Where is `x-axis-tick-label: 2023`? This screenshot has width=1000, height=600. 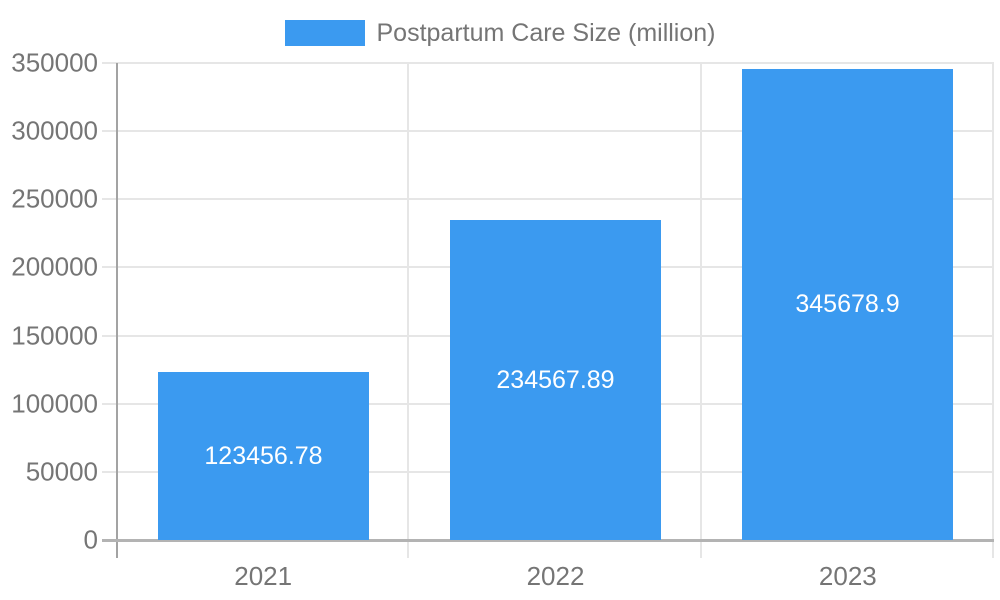 x-axis-tick-label: 2023 is located at coordinates (847, 576).